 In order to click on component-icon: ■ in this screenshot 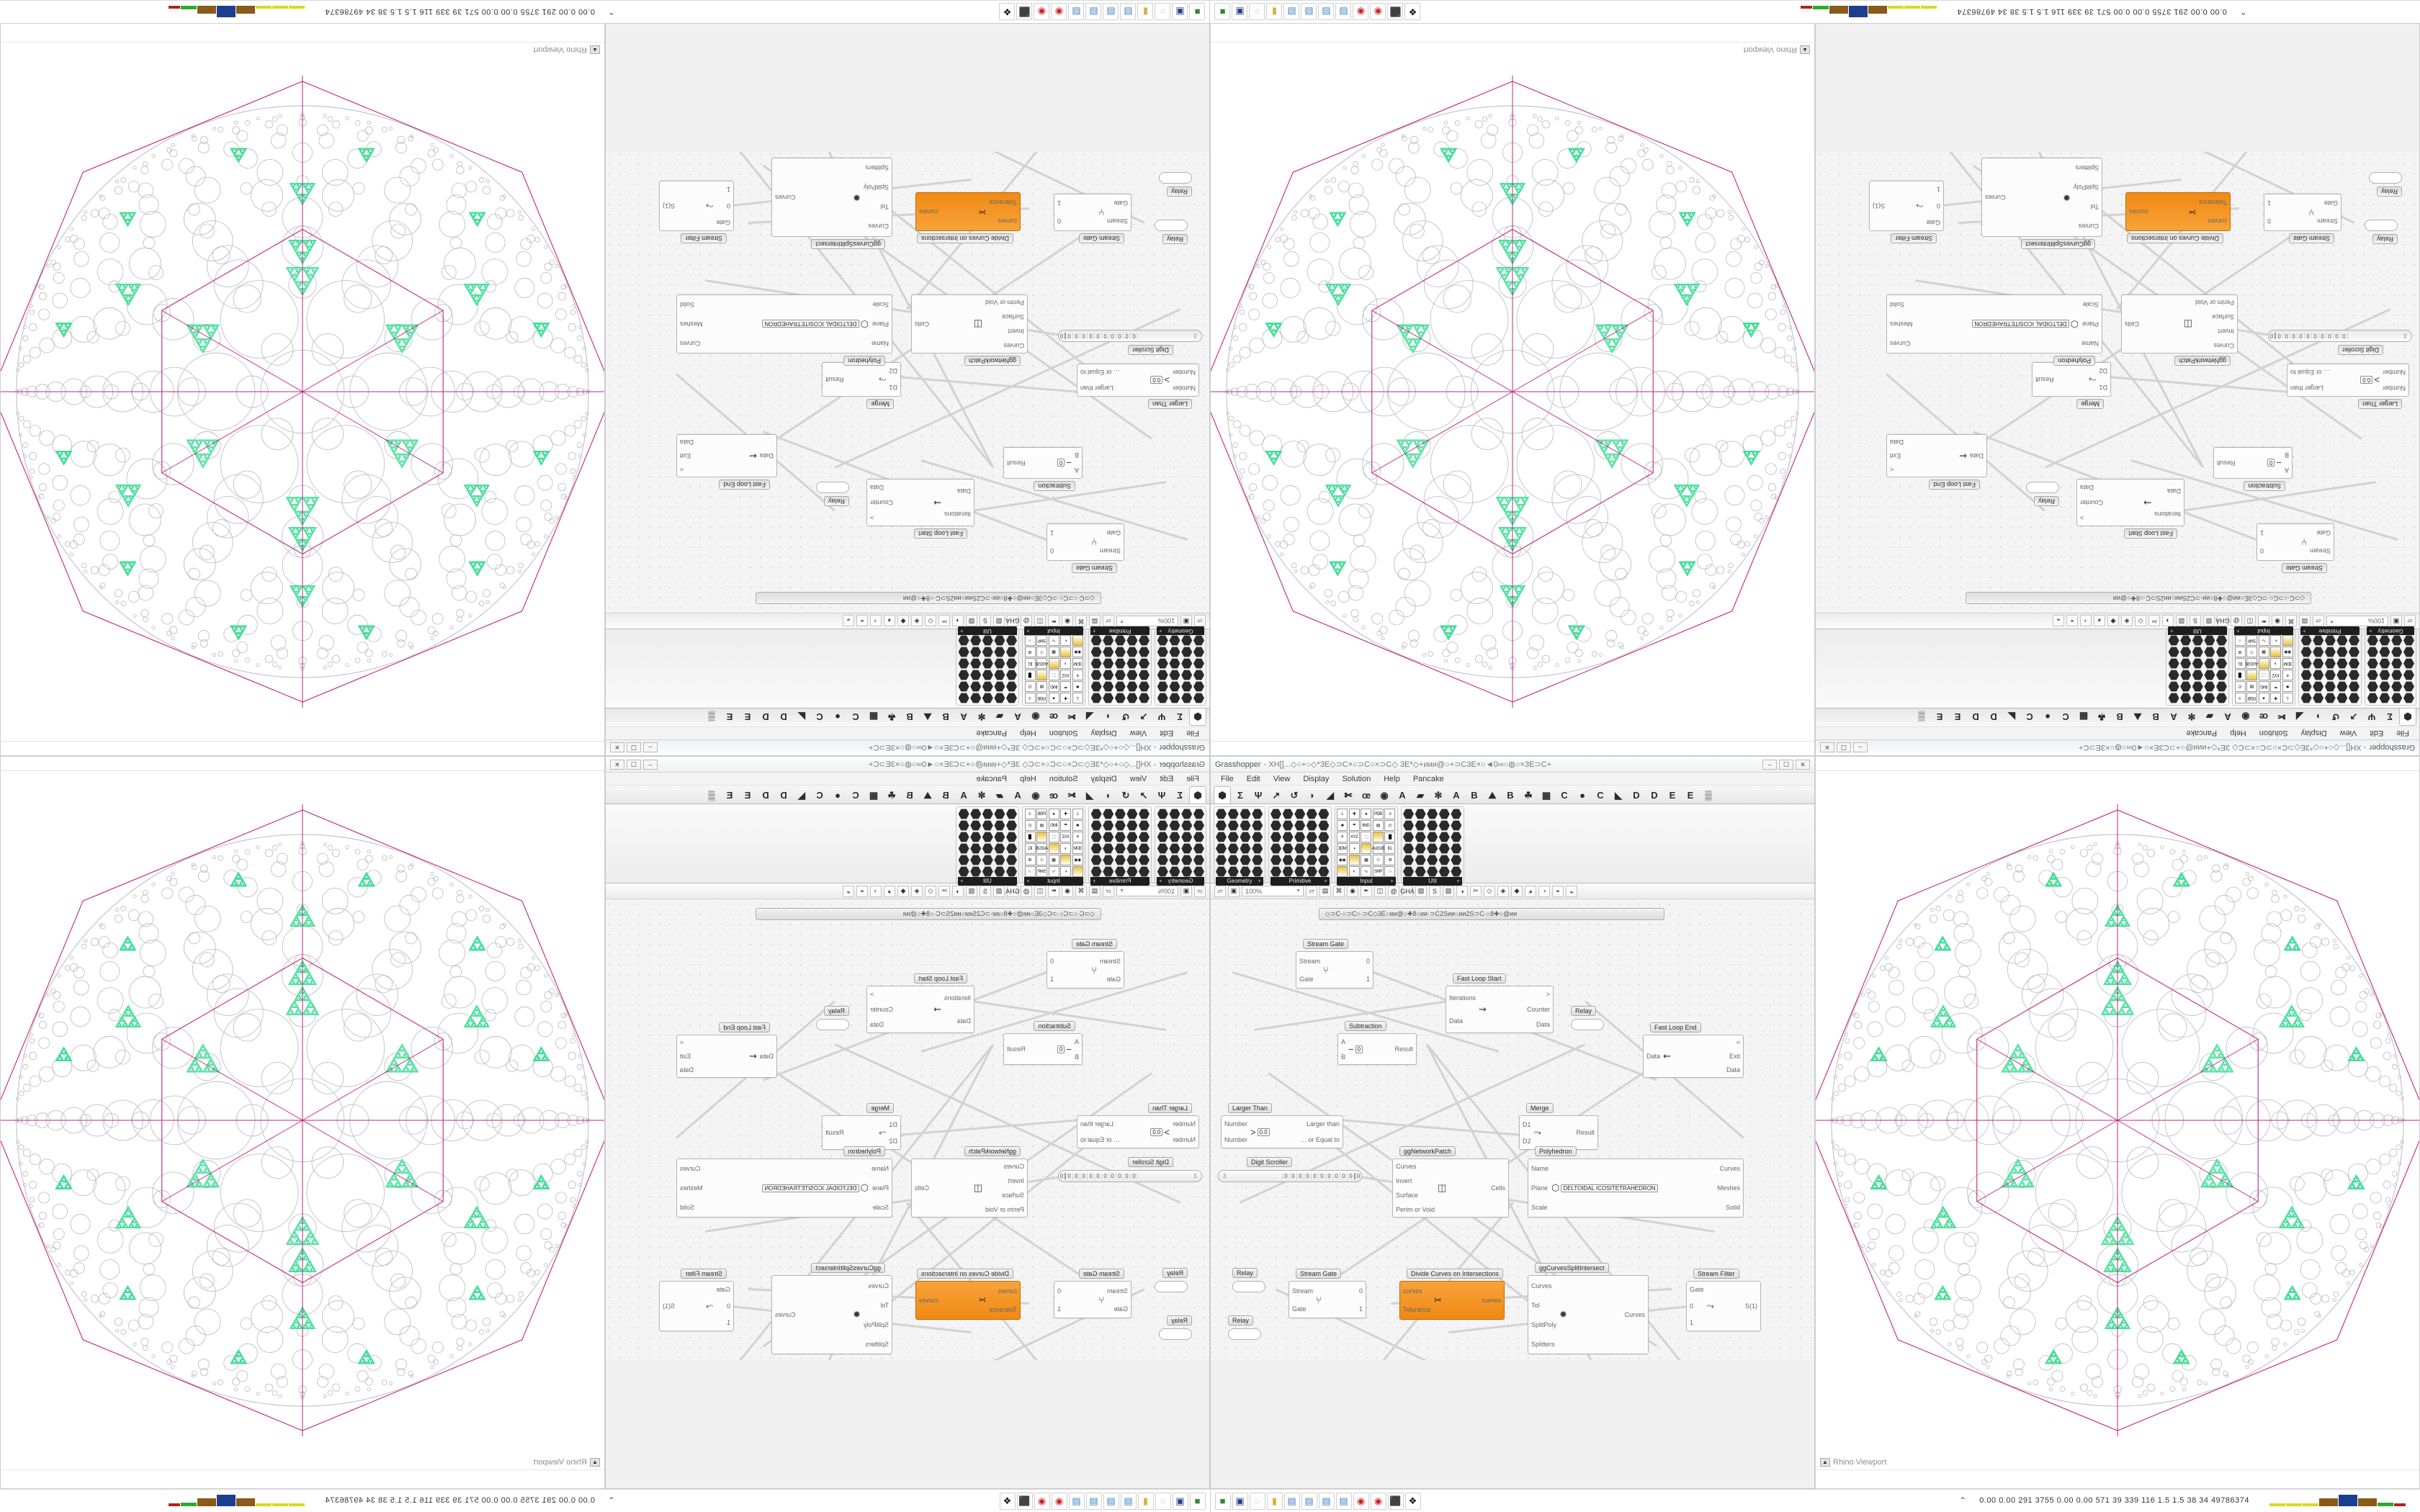, I will do `click(1077, 686)`.